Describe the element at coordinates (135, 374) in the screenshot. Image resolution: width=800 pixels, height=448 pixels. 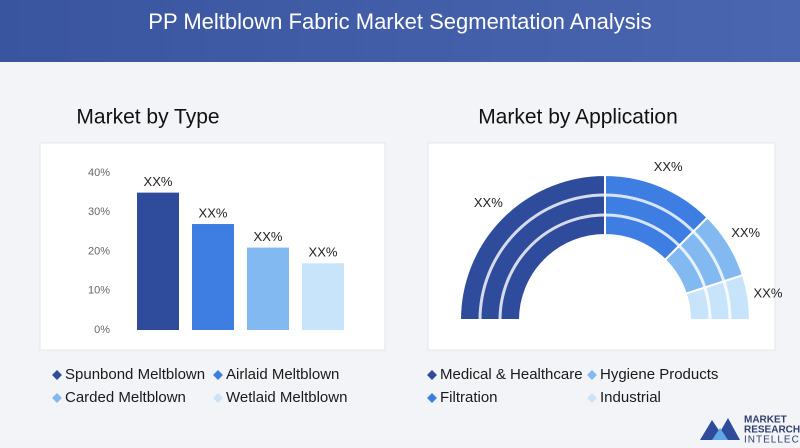
I see `legend-label: Spunbond Meltblown` at that location.